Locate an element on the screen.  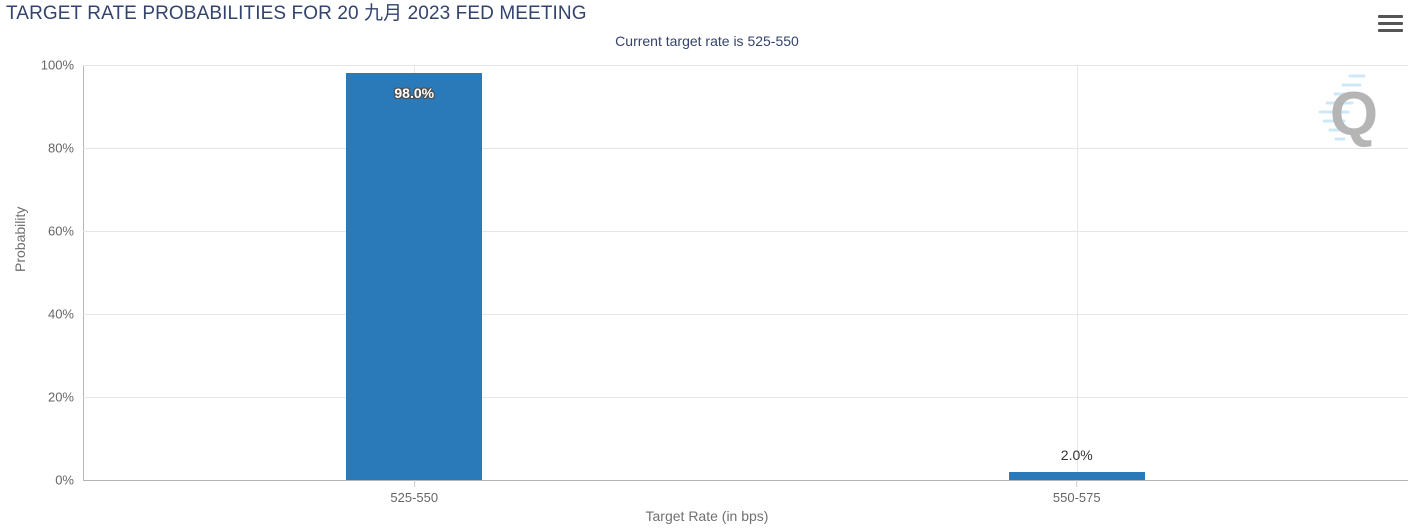
x-axis-title: Target Rate (in bps) is located at coordinates (707, 516).